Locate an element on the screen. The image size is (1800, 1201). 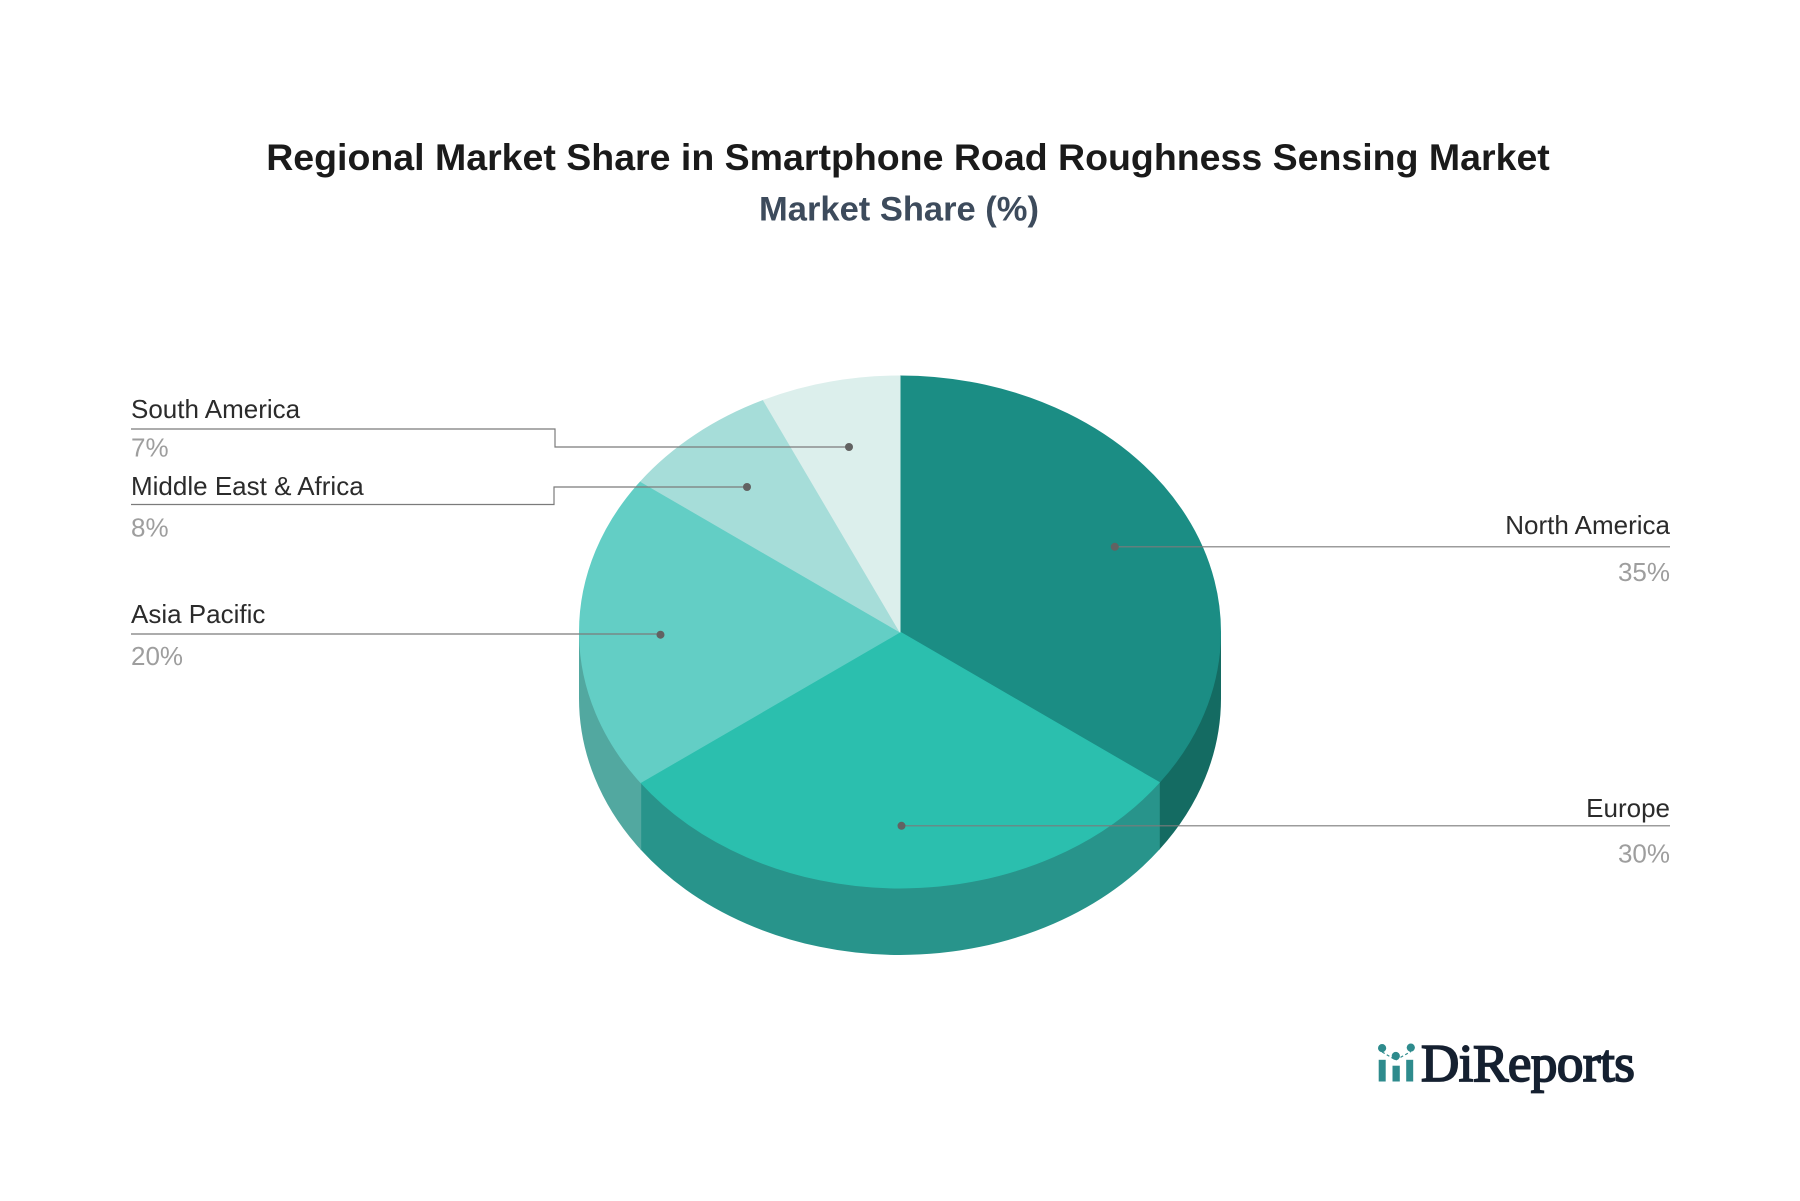
svg-text: 20% is located at coordinates (157, 656).